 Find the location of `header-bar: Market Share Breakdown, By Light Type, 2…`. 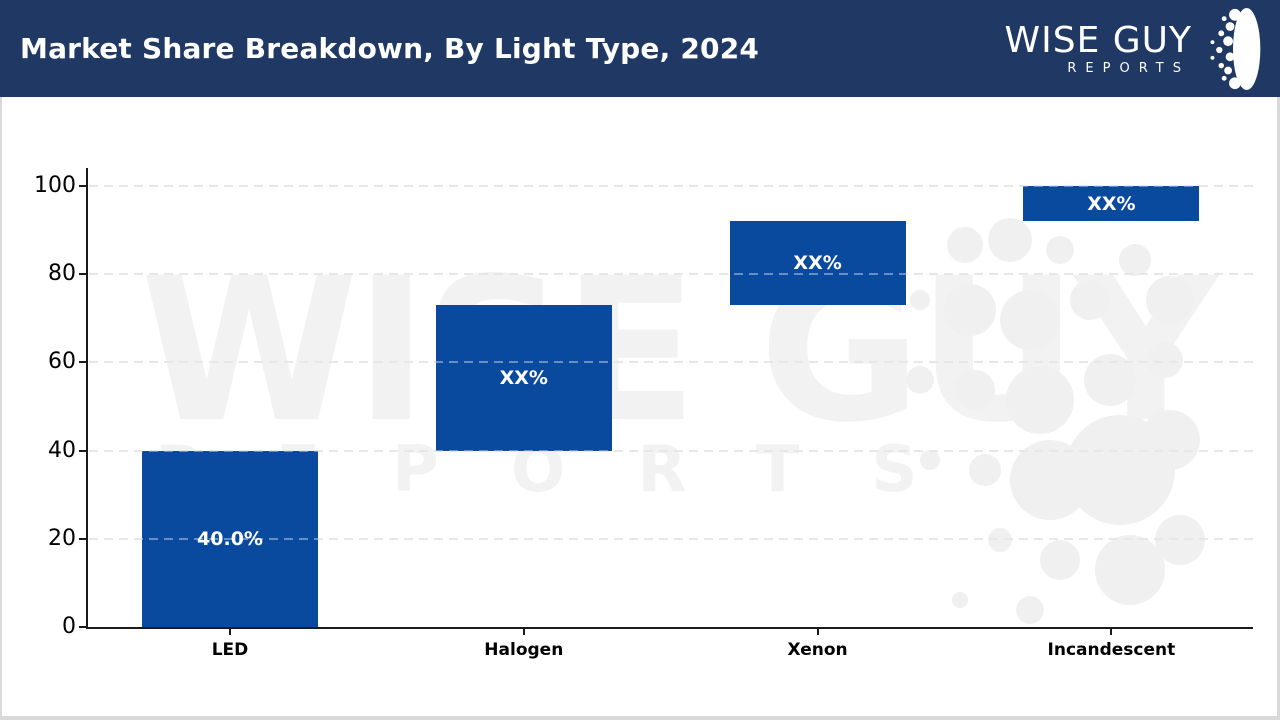

header-bar: Market Share Breakdown, By Light Type, 2… is located at coordinates (640, 48).